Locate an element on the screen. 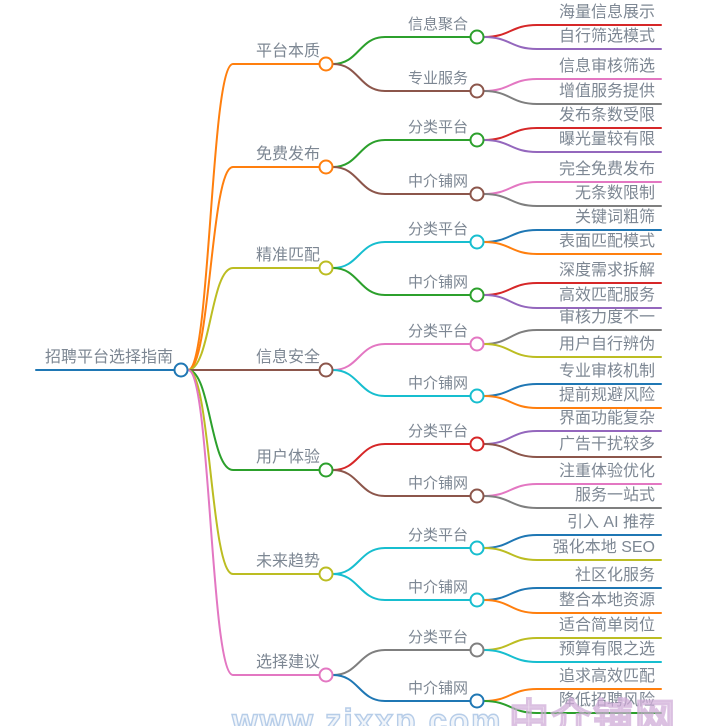 This screenshot has height=726, width=710. leaf-label: 审核力度不一 is located at coordinates (606, 317).